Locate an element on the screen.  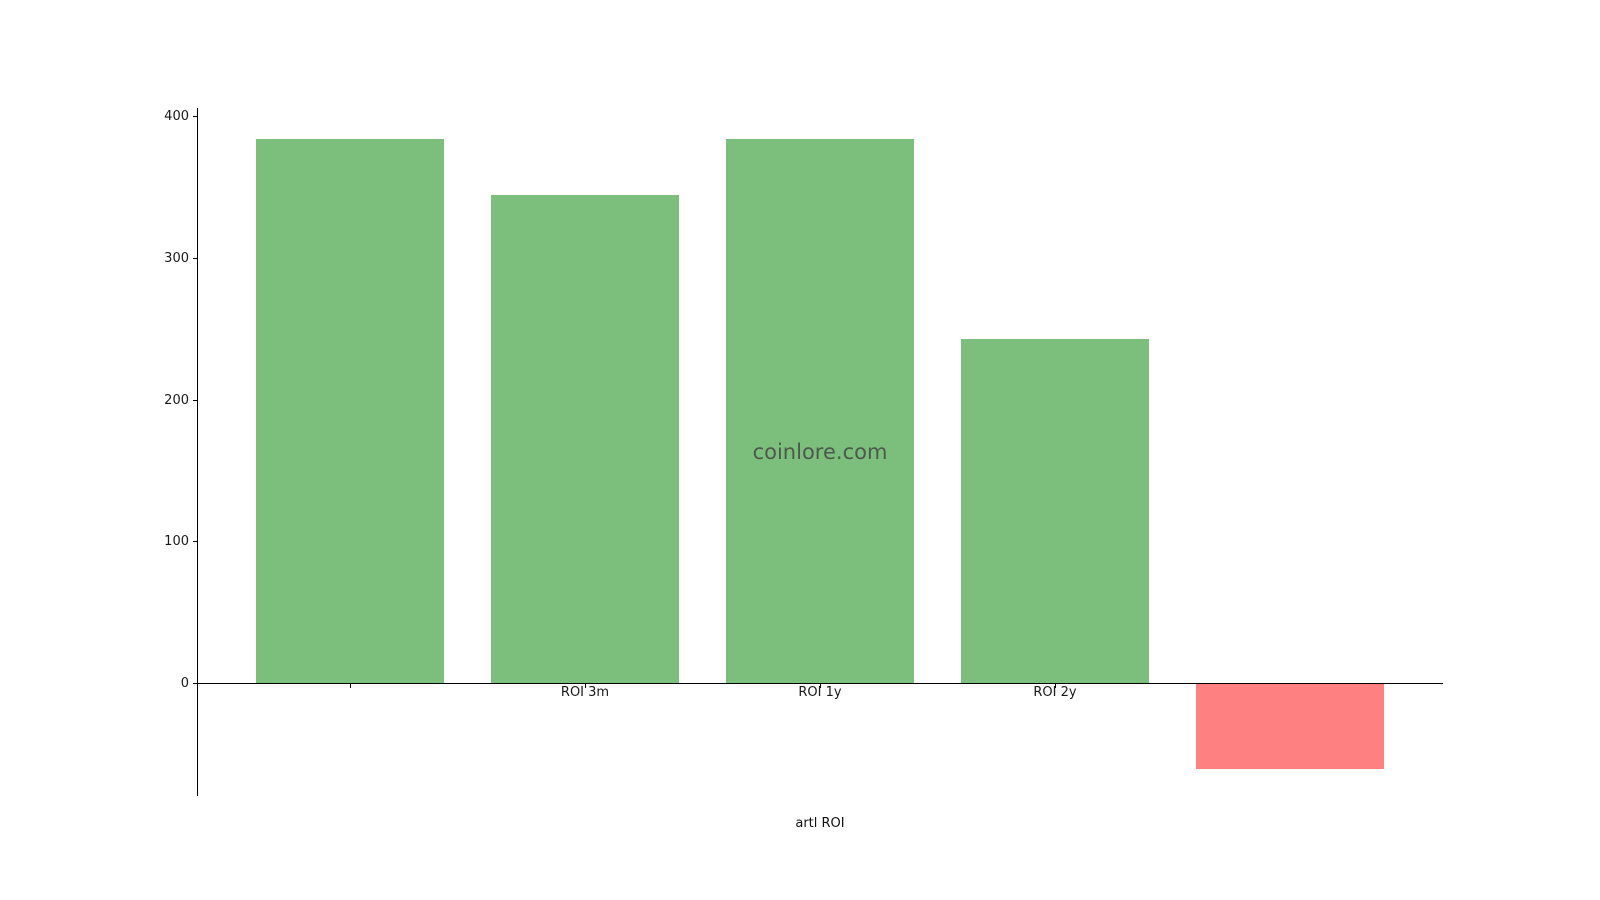
y-axis-spine is located at coordinates (197, 452).